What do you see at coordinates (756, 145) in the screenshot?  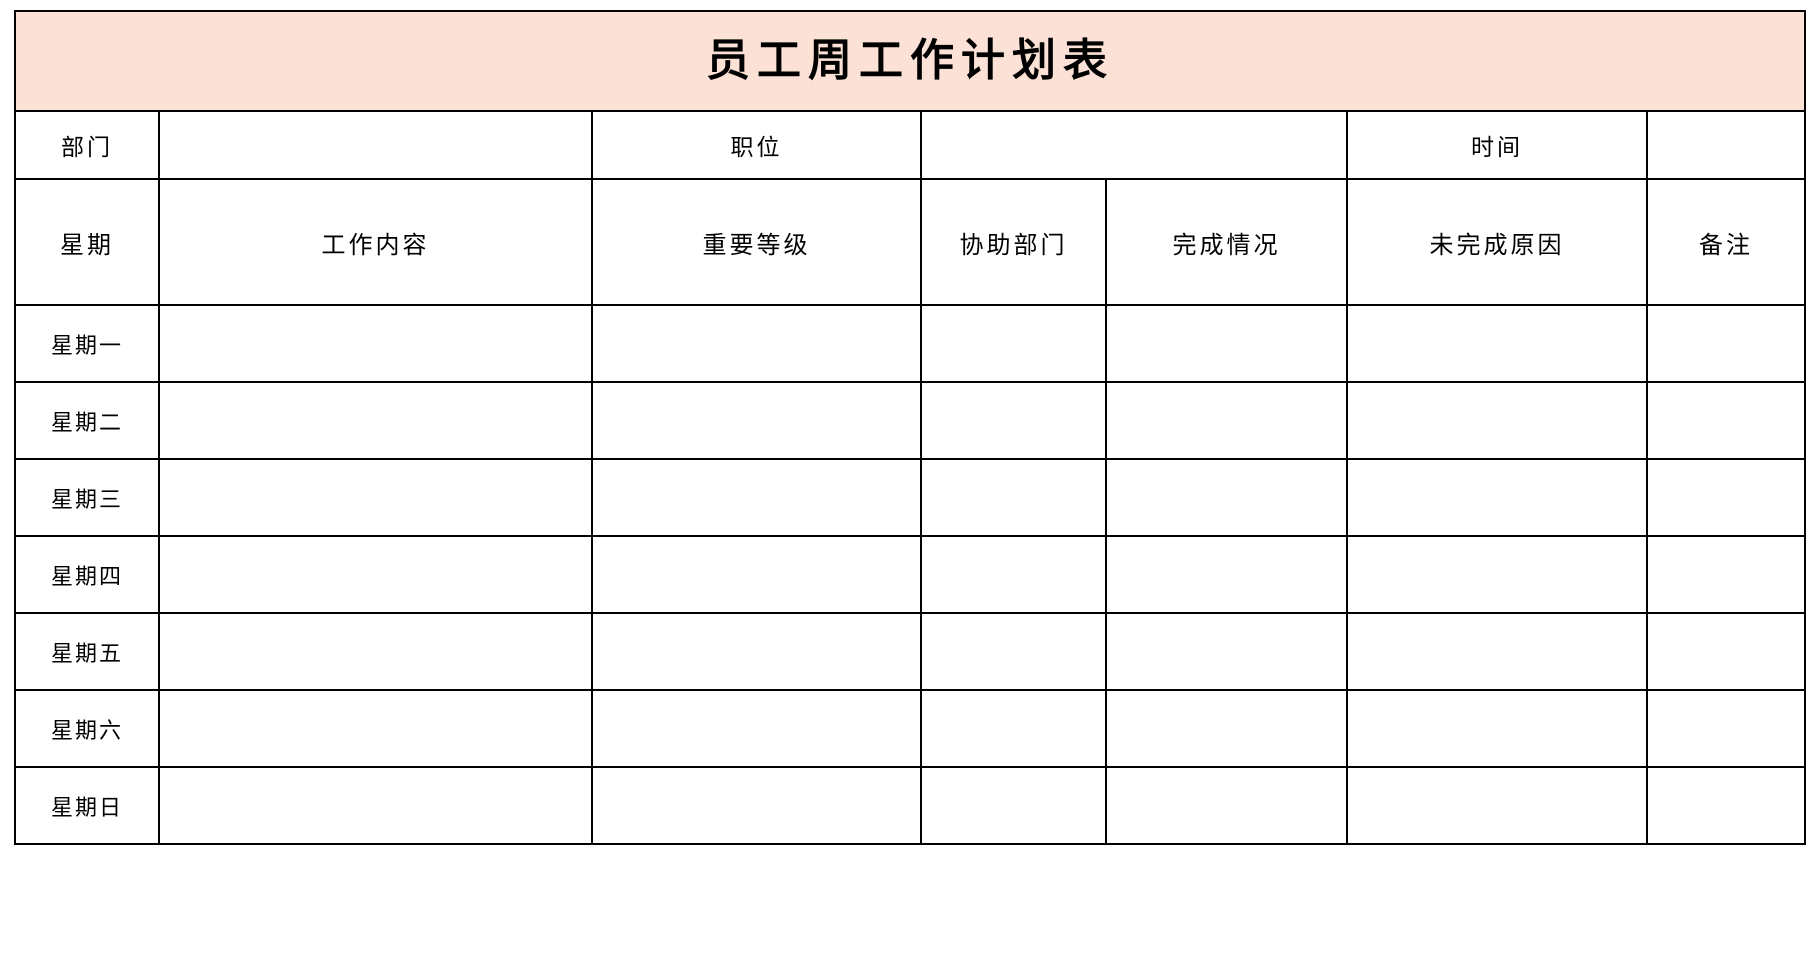 I see `label-position: 职位` at bounding box center [756, 145].